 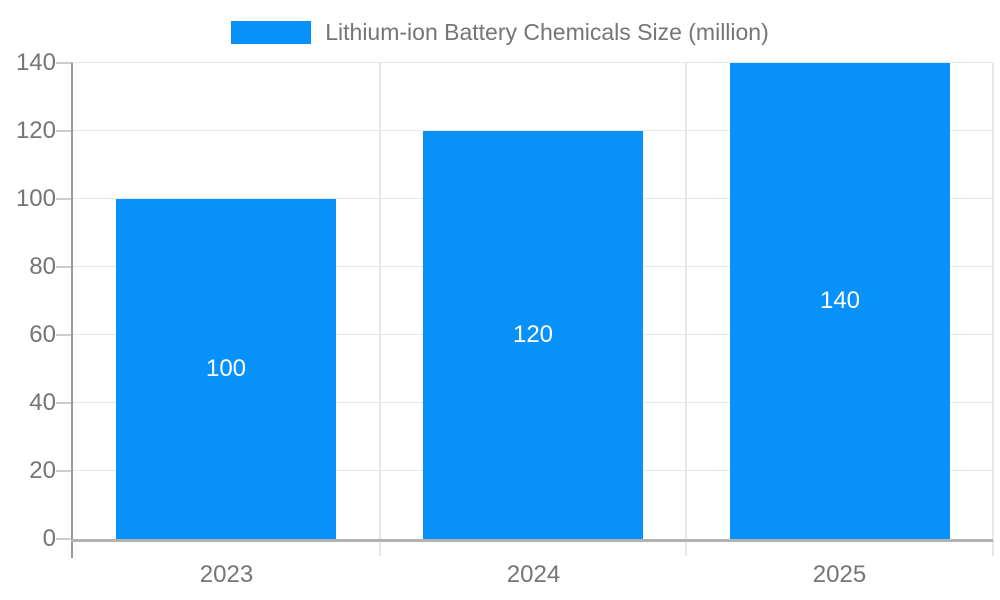 I want to click on y-axis-tick-label: 40, so click(x=42, y=402).